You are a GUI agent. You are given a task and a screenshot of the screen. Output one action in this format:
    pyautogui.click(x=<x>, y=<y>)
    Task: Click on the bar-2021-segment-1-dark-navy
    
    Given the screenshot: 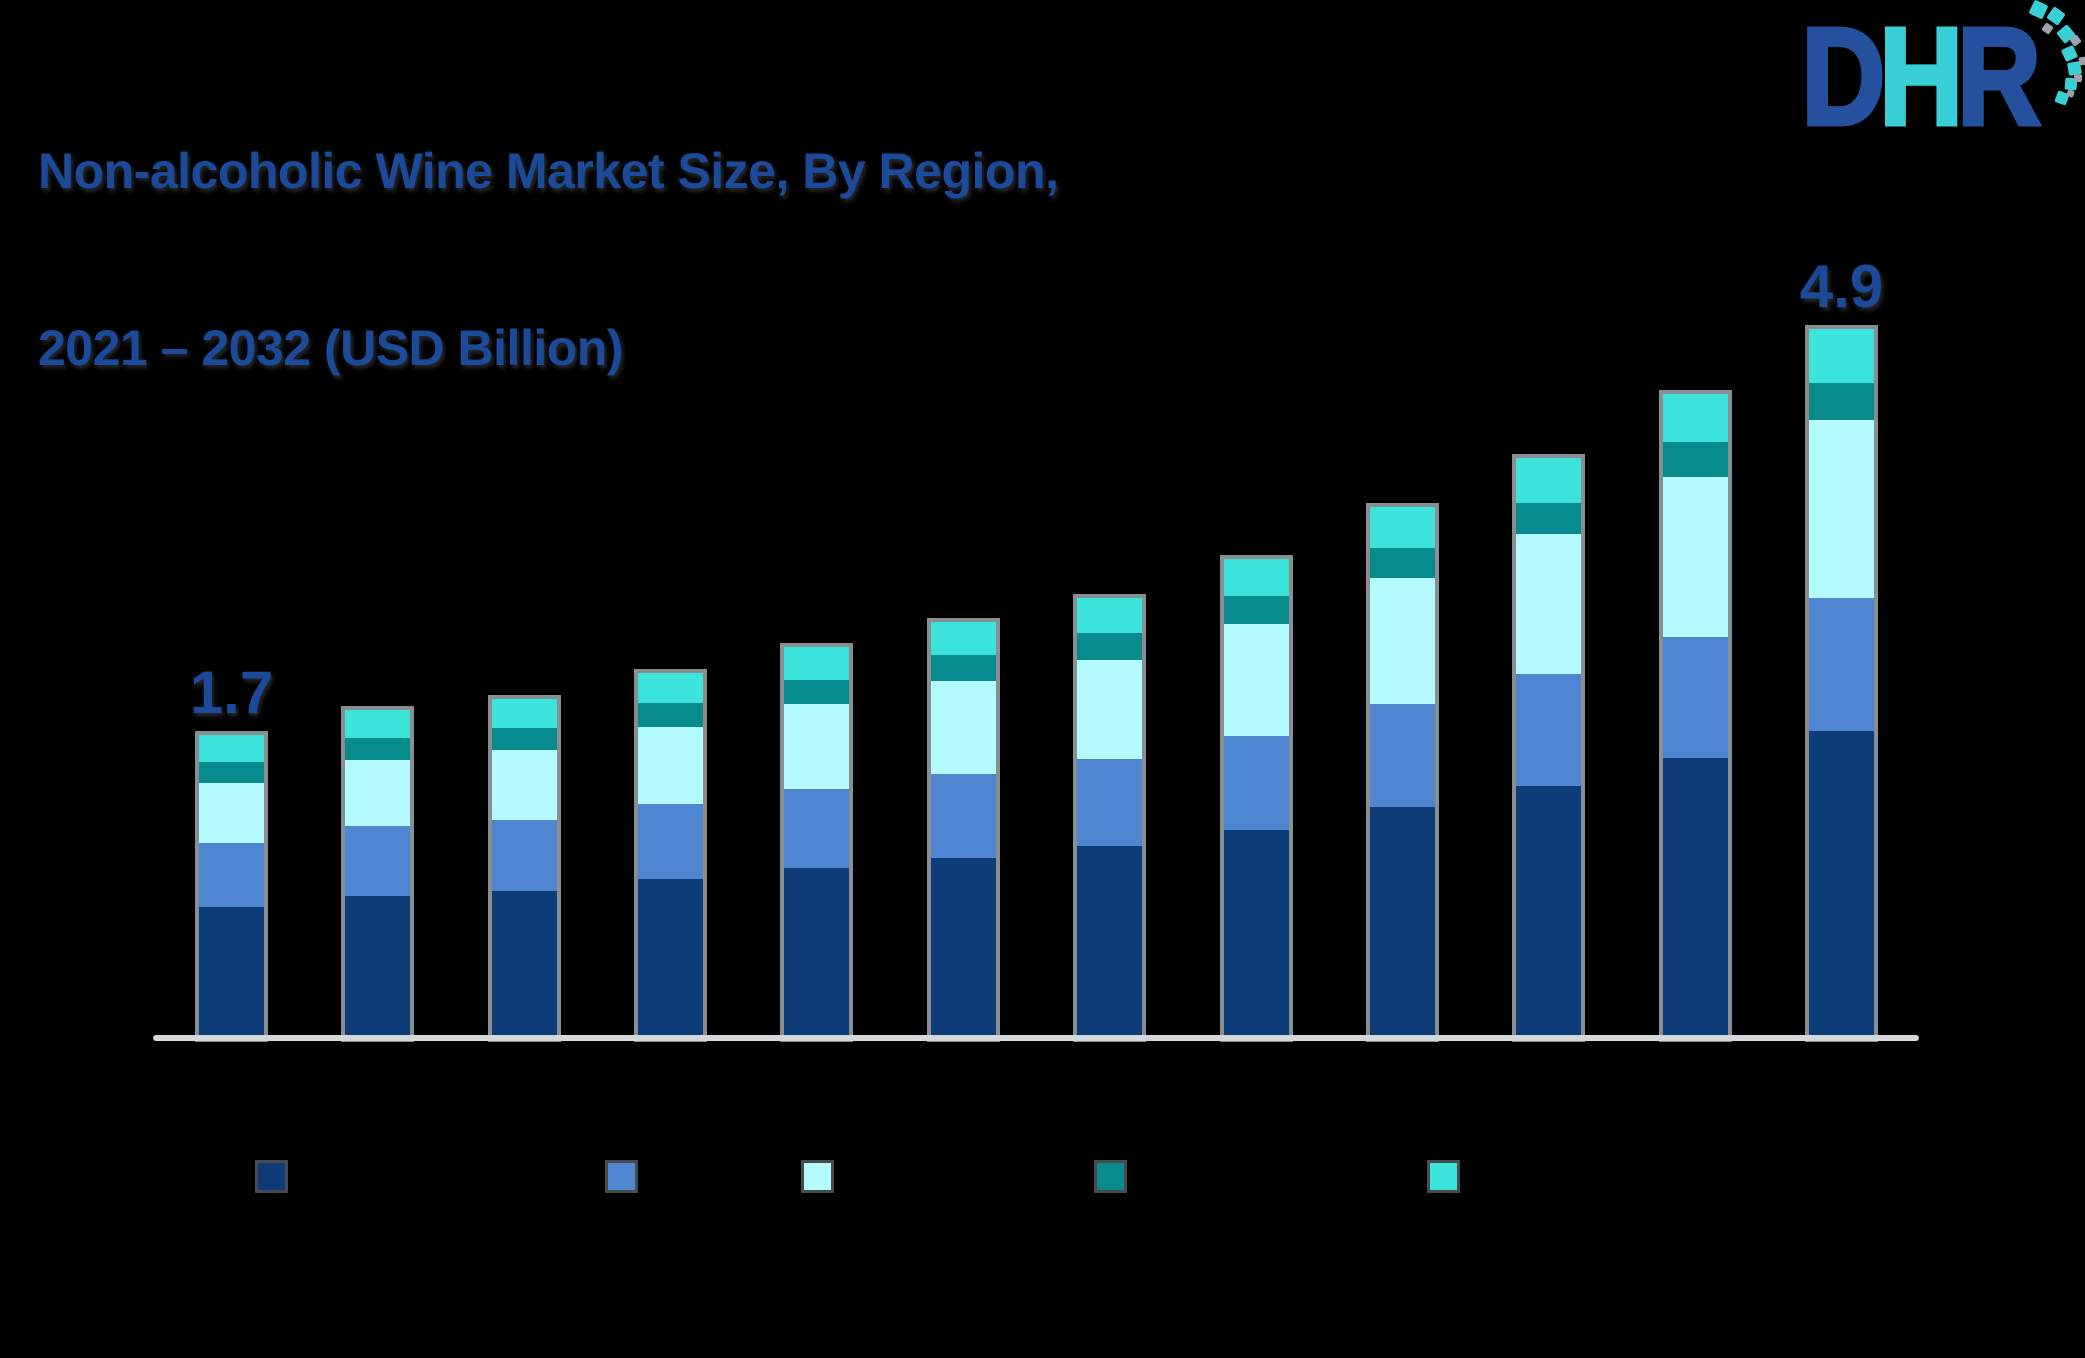 What is the action you would take?
    pyautogui.click(x=231, y=972)
    